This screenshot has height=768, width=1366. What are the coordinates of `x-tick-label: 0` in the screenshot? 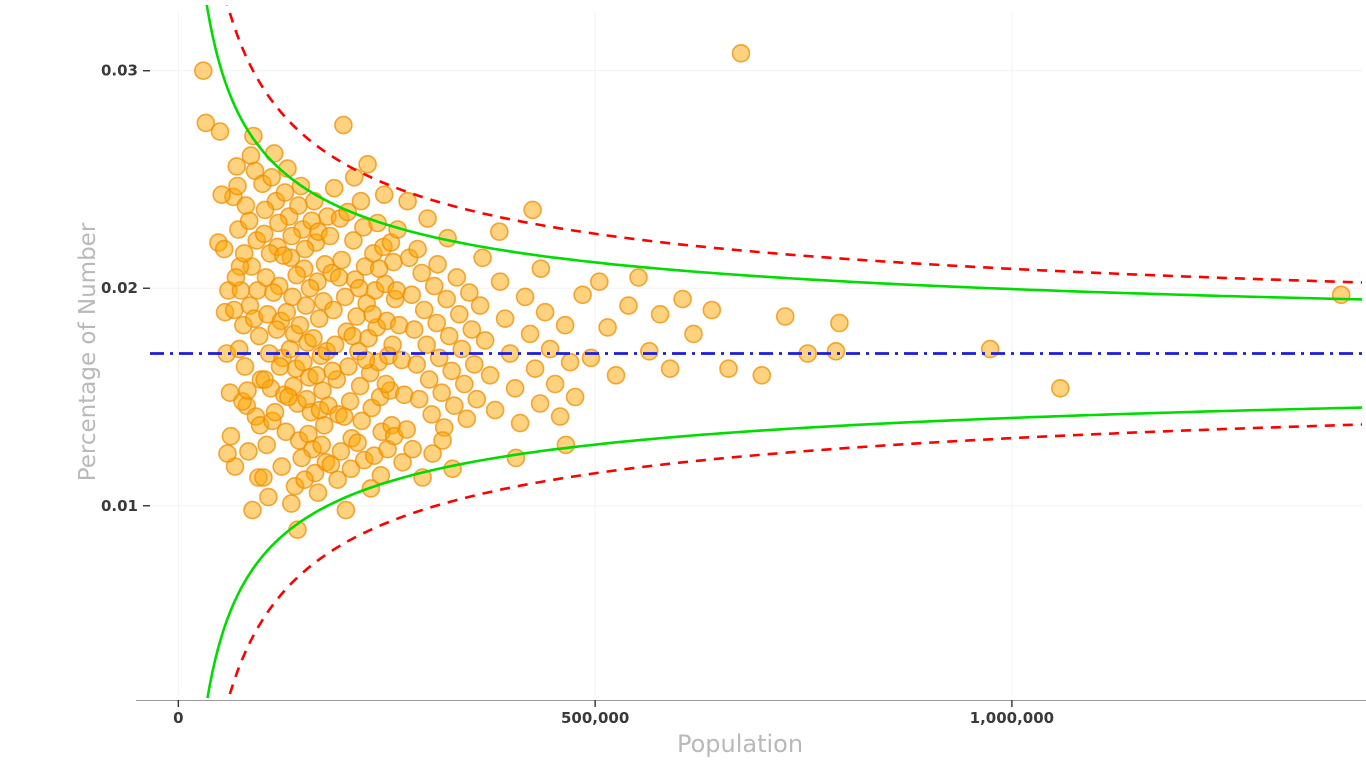 It's located at (178, 718).